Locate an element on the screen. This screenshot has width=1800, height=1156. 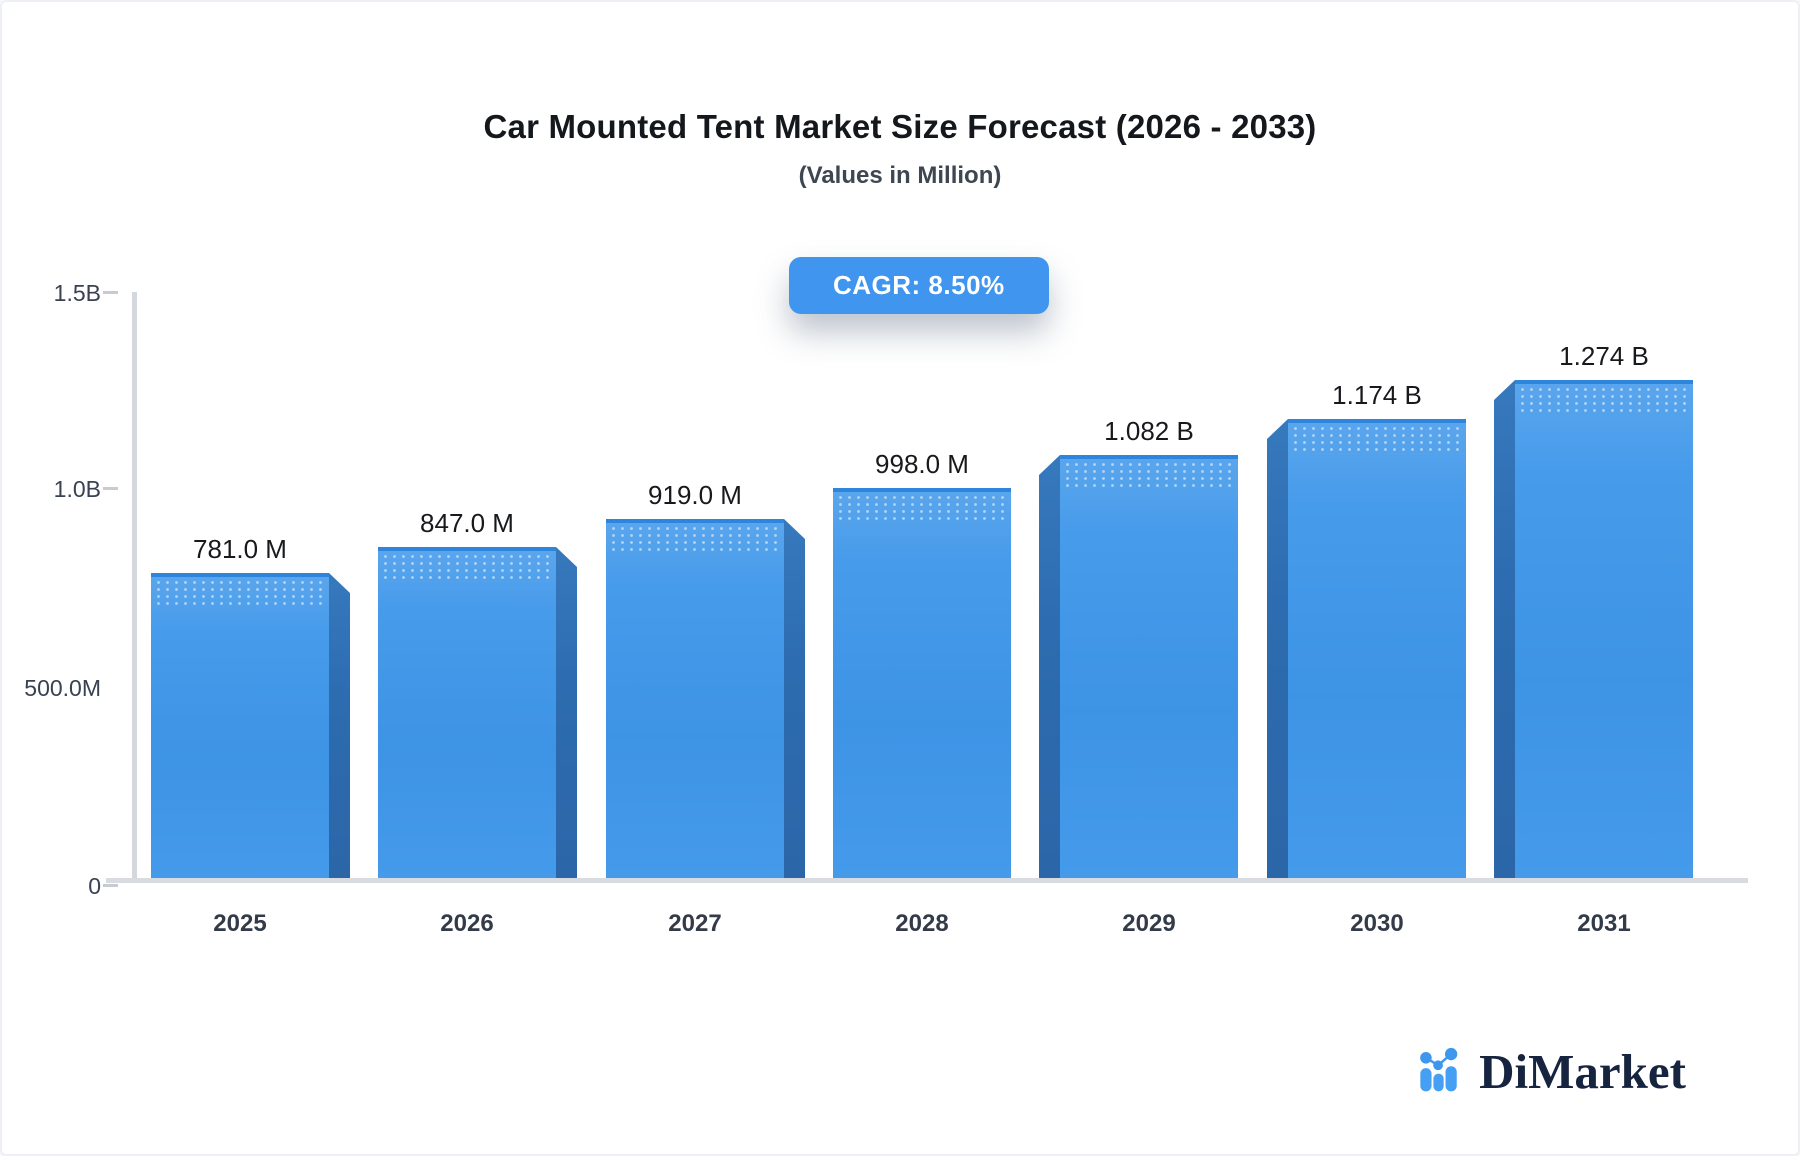
y-axis-line is located at coordinates (134, 587).